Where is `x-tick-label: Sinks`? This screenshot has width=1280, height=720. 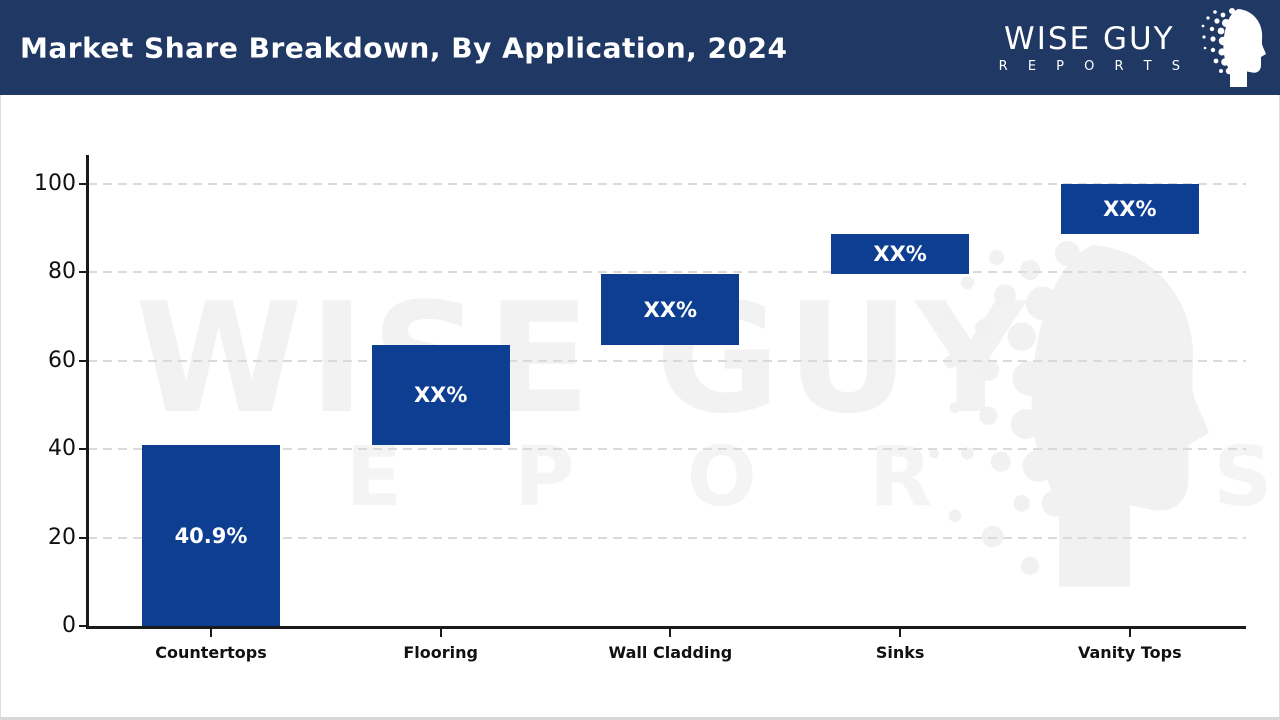 x-tick-label: Sinks is located at coordinates (900, 652).